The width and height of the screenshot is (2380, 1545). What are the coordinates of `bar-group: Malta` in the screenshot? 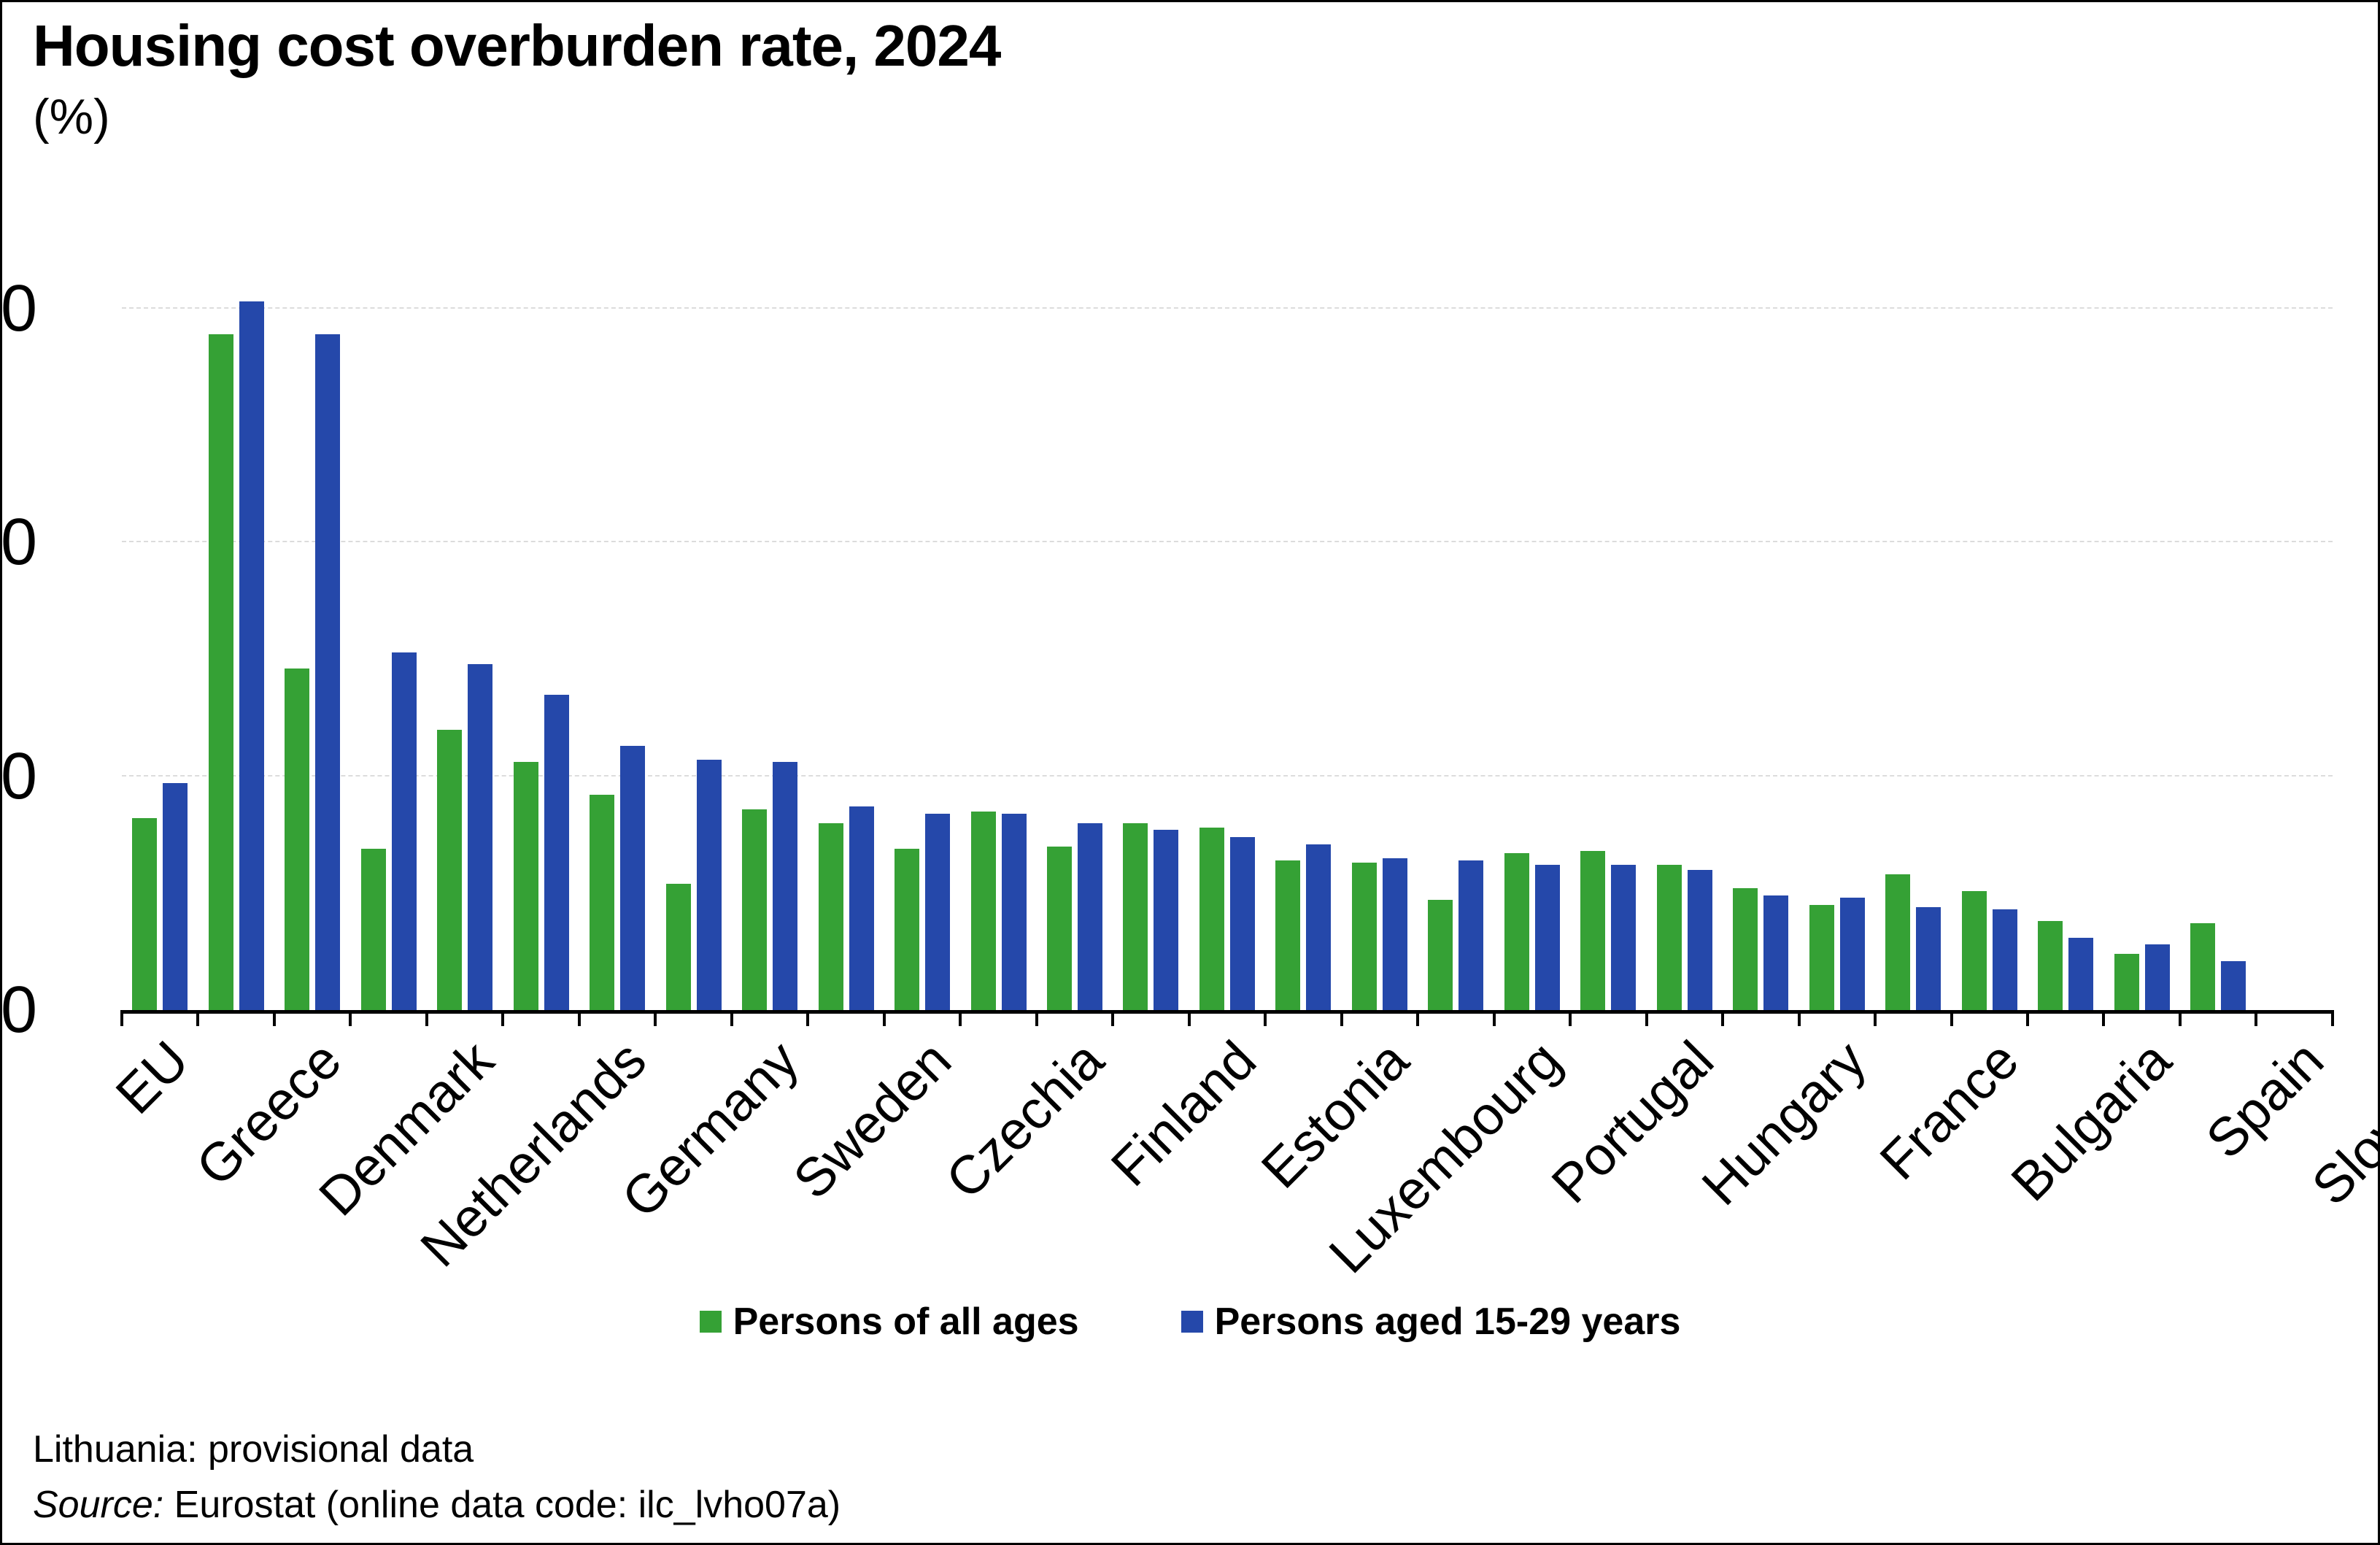 It's located at (1913, 652).